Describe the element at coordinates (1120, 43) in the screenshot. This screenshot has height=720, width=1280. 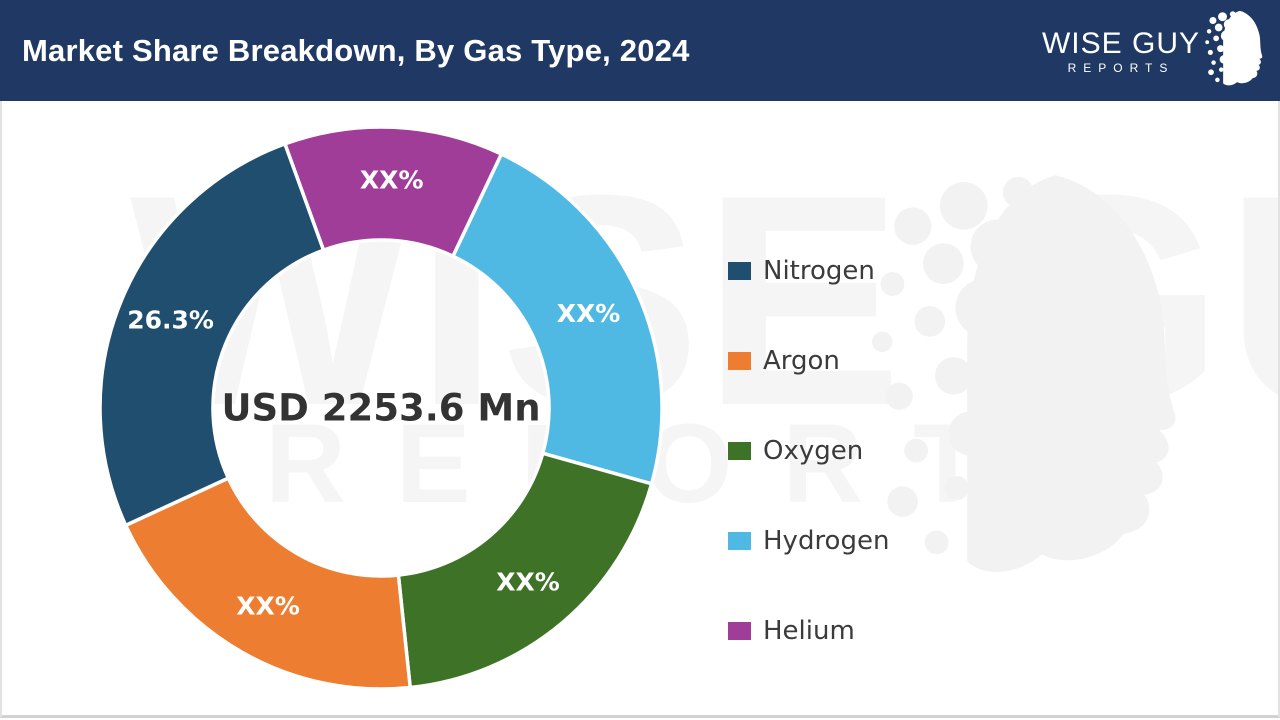
I see `brand-logo-wordmark: WISE GUY` at that location.